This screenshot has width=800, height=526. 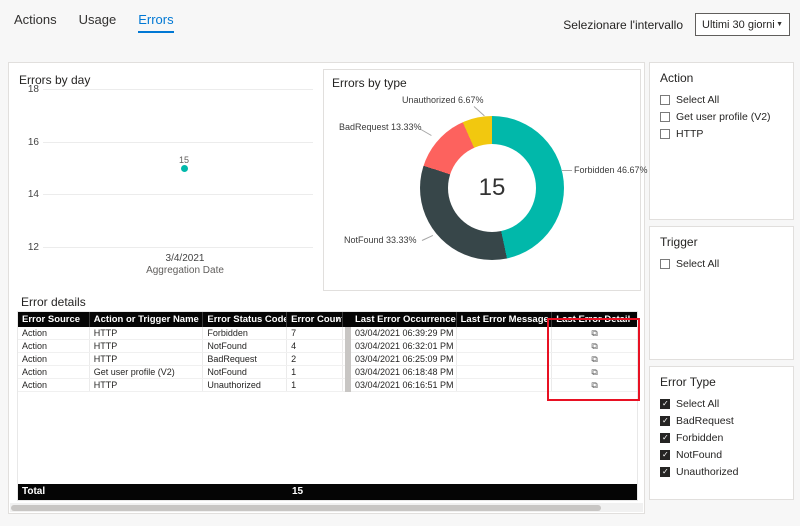 I want to click on column-header-error-status-code: Error Status Code, so click(x=245, y=319).